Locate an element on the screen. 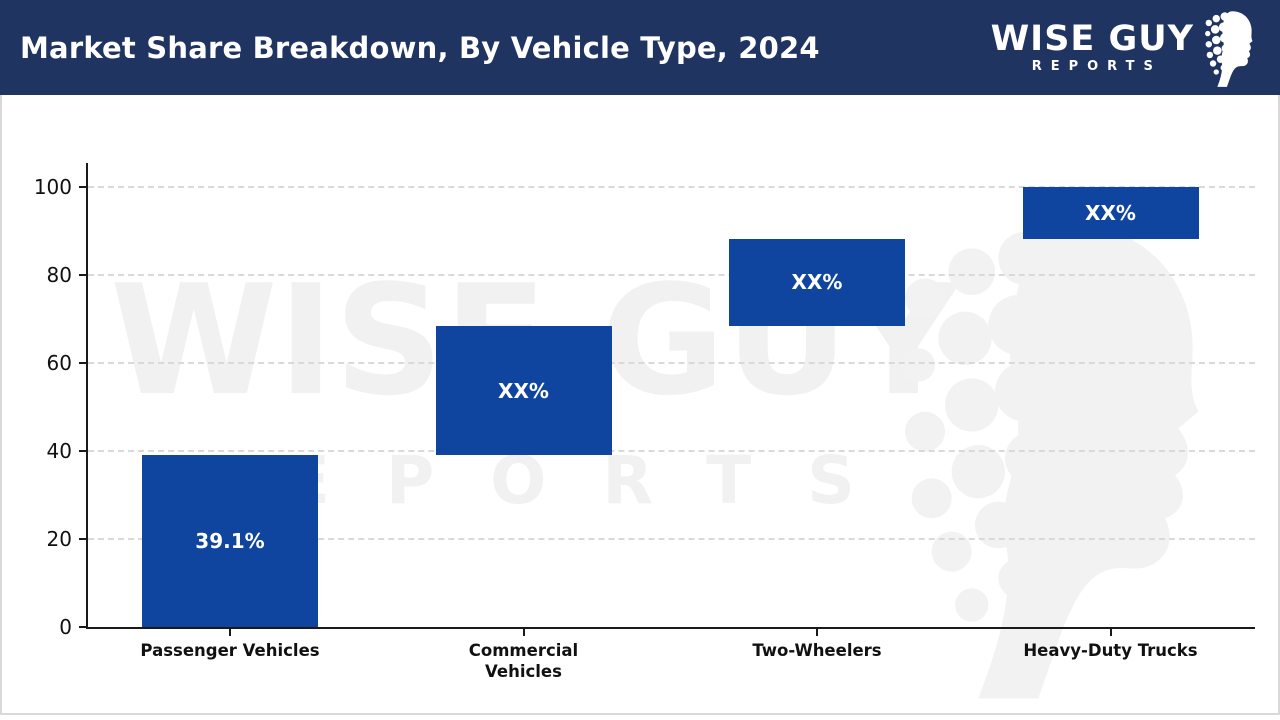  x-axis-label: Heavy-Duty Trucks is located at coordinates (1110, 650).